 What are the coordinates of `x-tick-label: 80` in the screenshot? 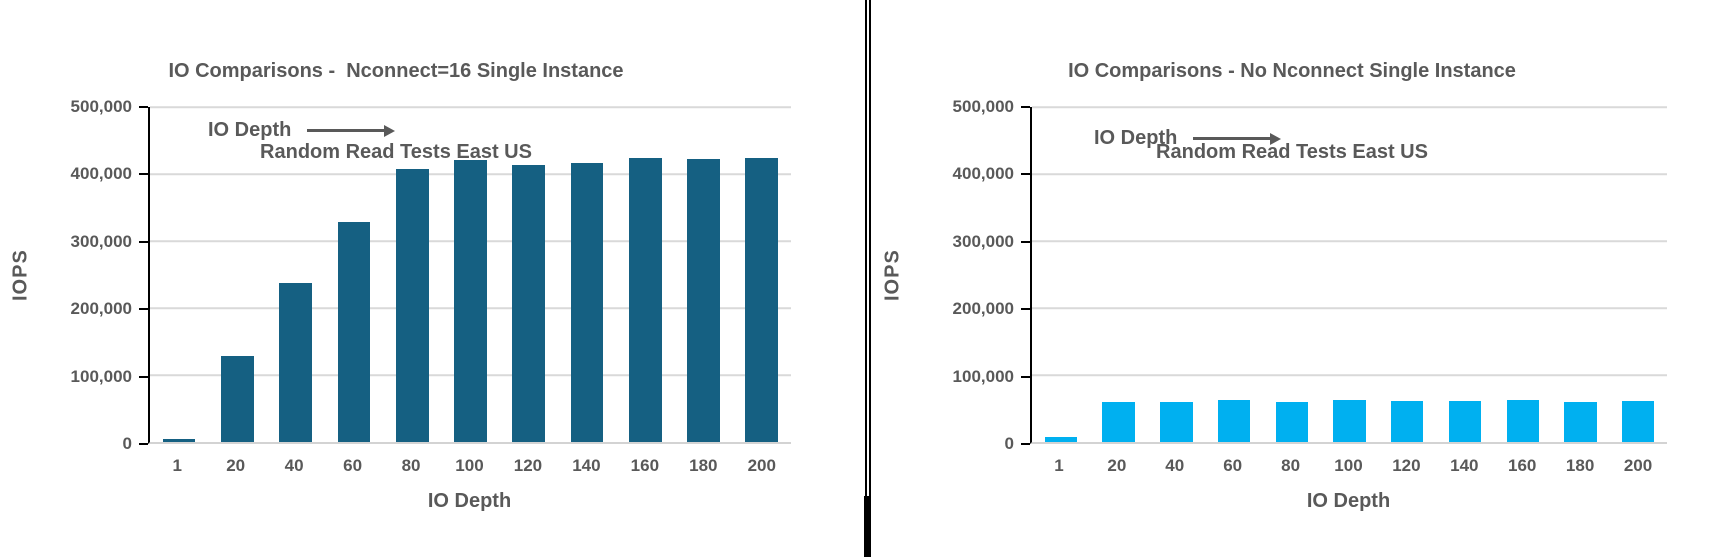 It's located at (1291, 465).